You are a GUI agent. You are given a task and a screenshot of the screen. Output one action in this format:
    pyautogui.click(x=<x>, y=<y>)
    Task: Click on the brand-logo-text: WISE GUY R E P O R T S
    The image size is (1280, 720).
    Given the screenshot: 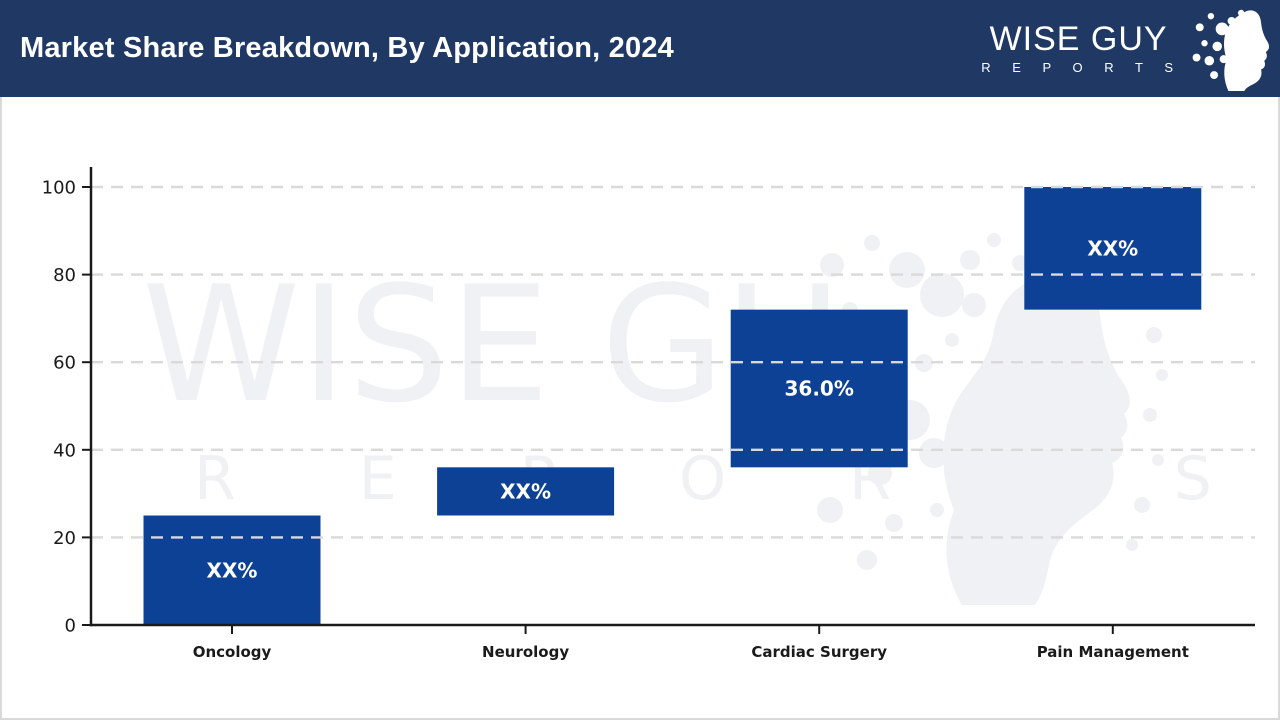 What is the action you would take?
    pyautogui.click(x=1078, y=47)
    